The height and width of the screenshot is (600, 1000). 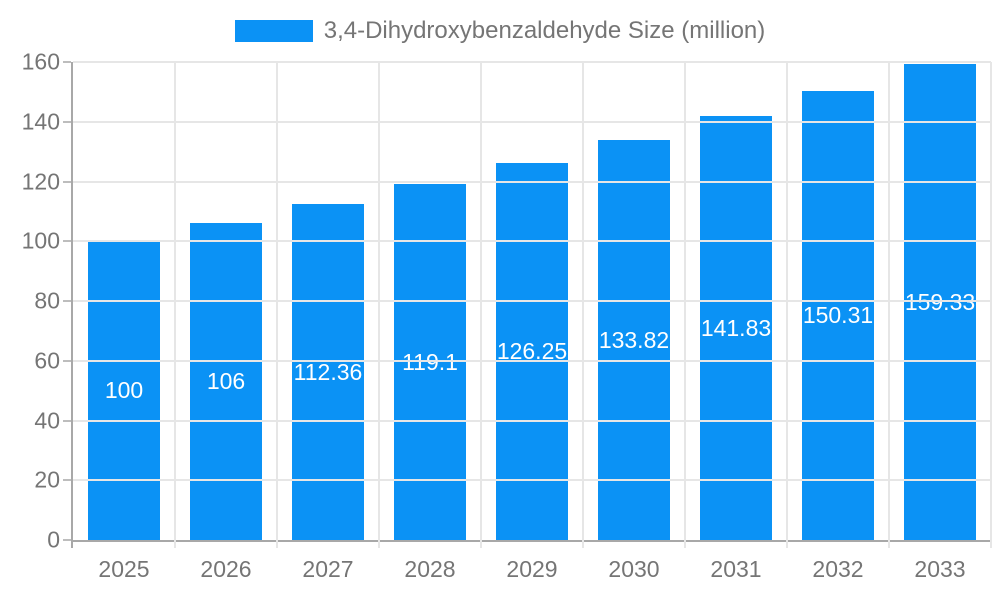 I want to click on x-tick-label-2025: 2025, so click(x=124, y=569).